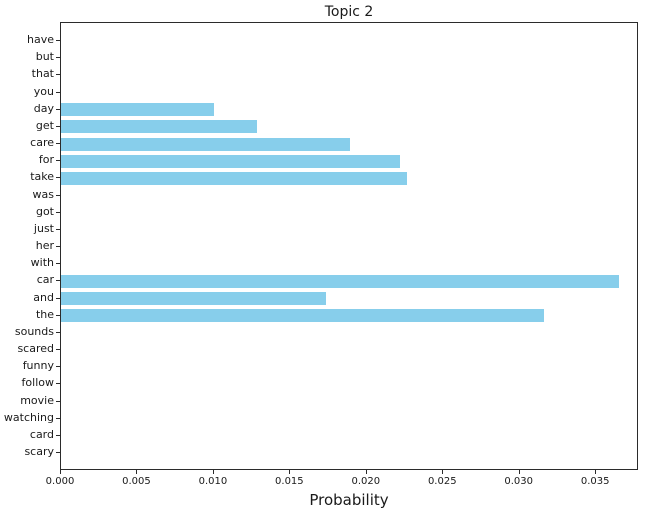 This screenshot has height=517, width=650. Describe the element at coordinates (35, 348) in the screenshot. I see `y-tick-label: scared` at that location.